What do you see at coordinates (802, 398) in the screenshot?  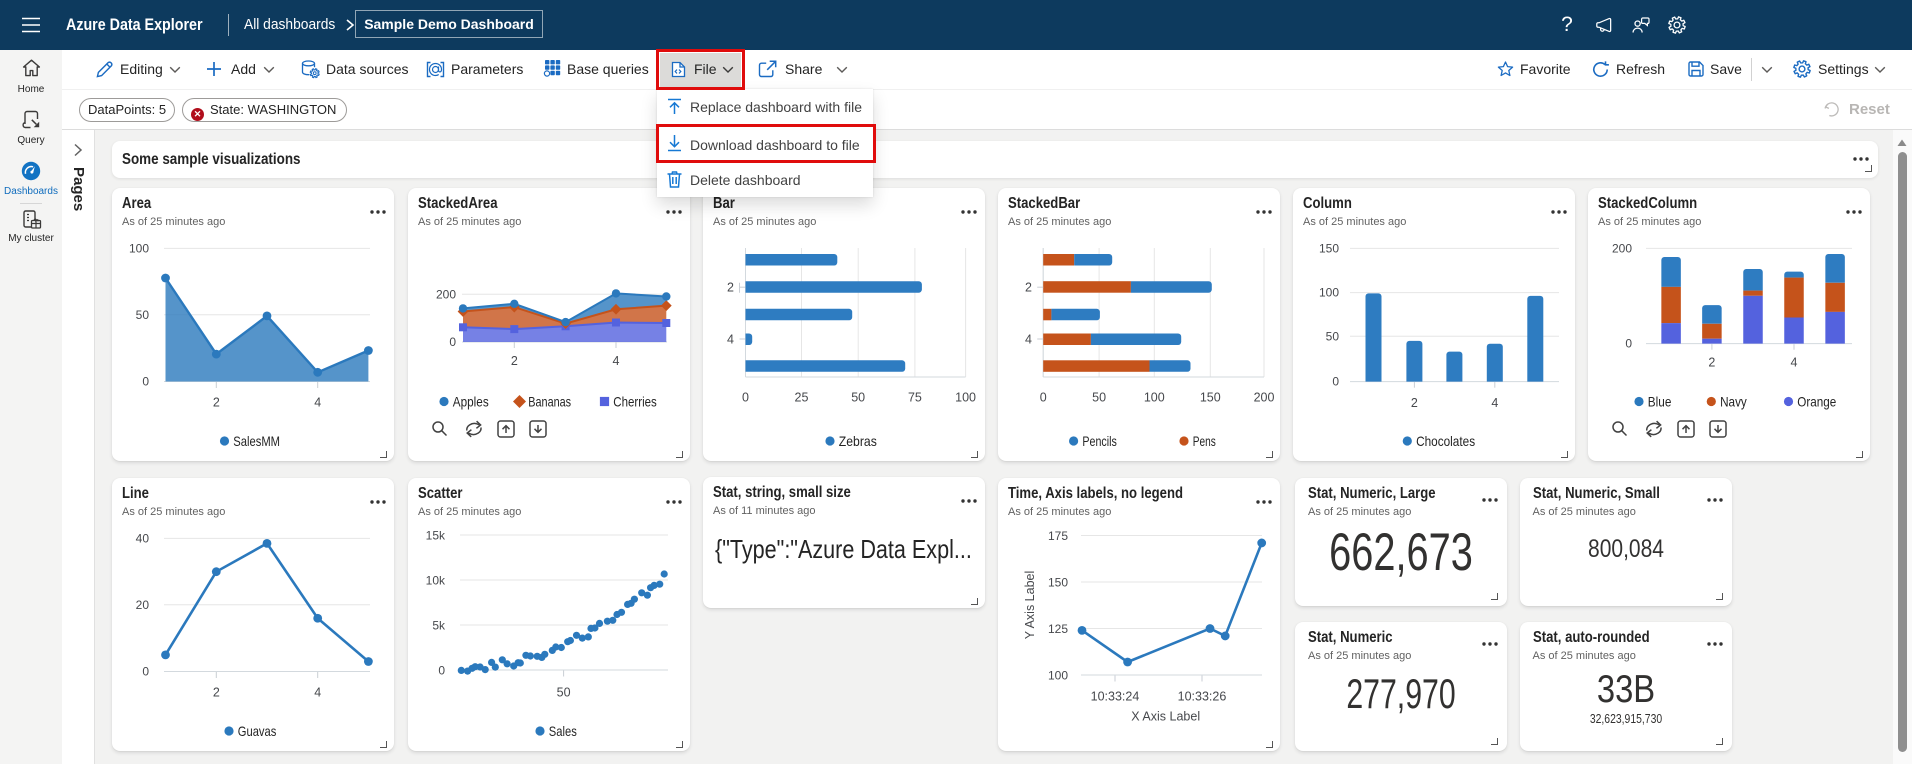 I see `svg-text: 25` at bounding box center [802, 398].